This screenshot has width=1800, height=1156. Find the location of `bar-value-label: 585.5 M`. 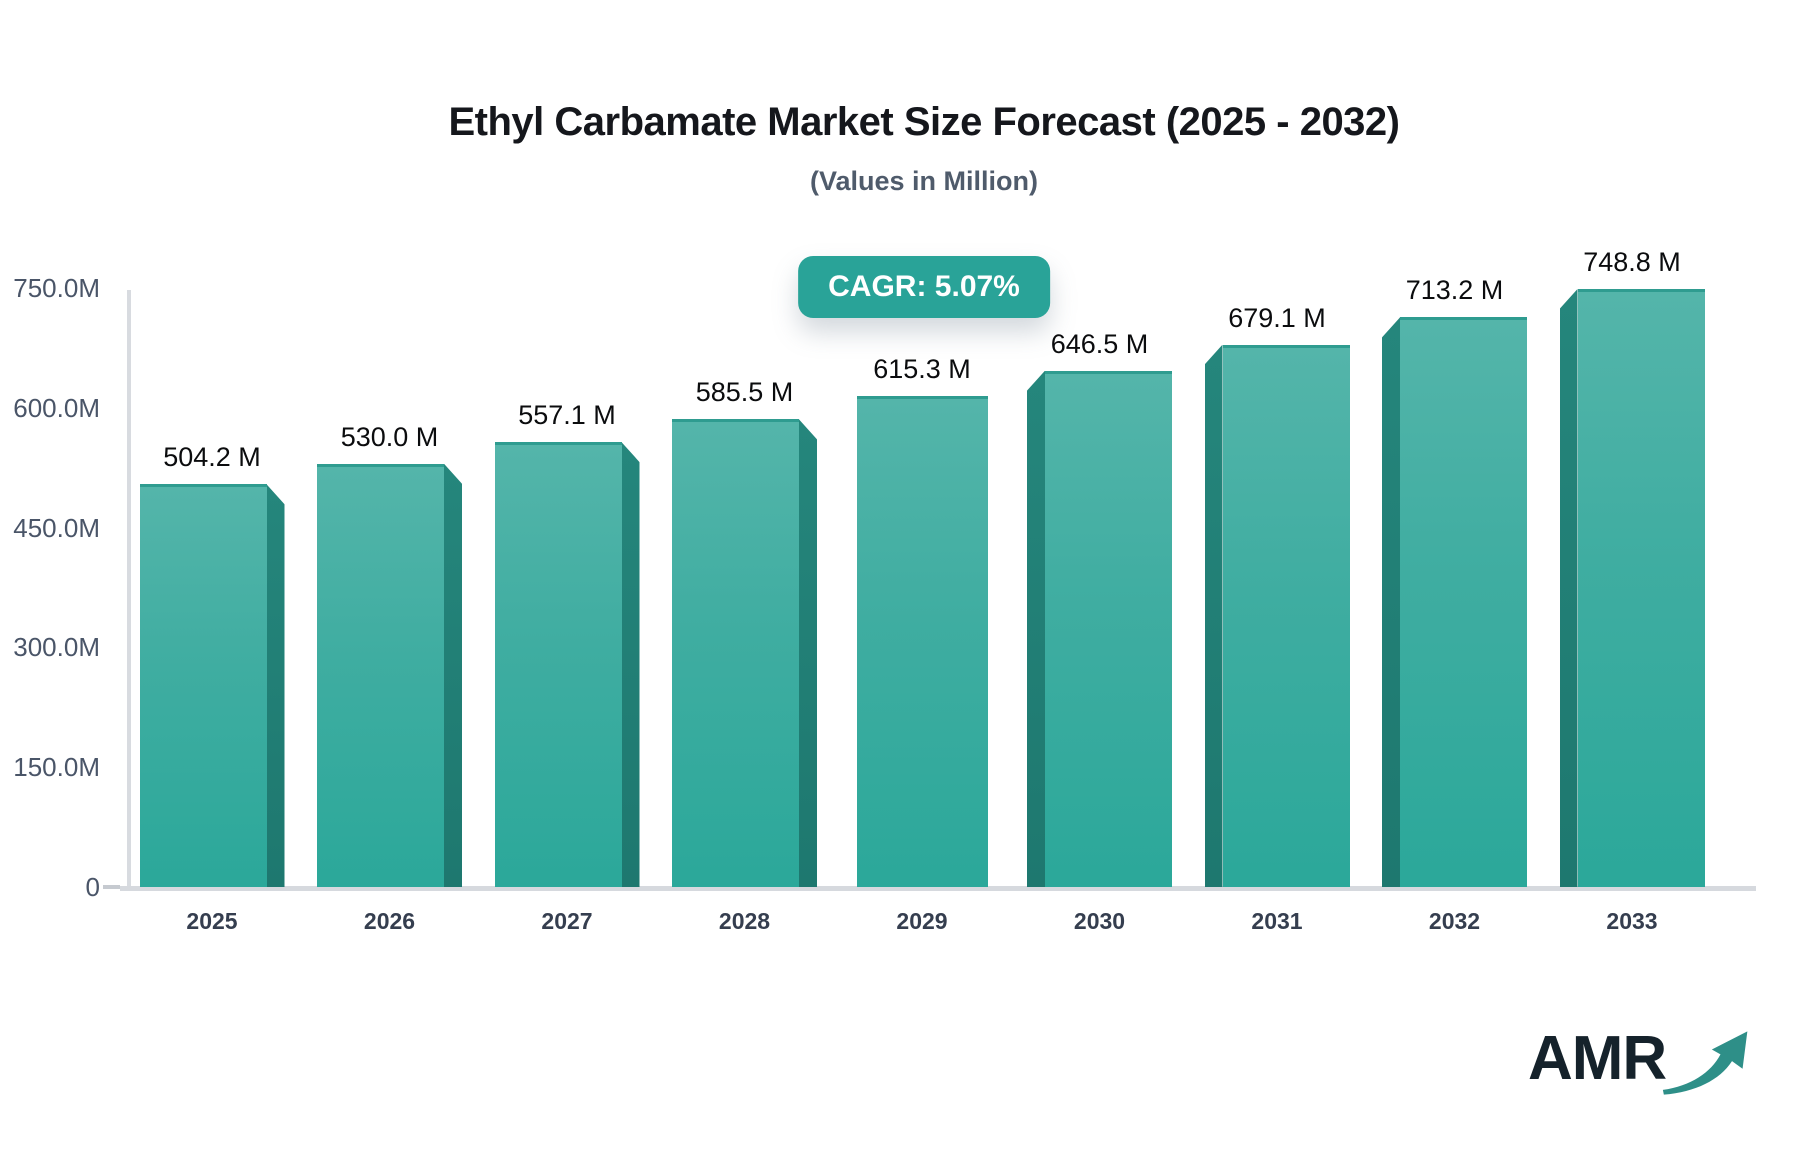

bar-value-label: 585.5 M is located at coordinates (744, 392).